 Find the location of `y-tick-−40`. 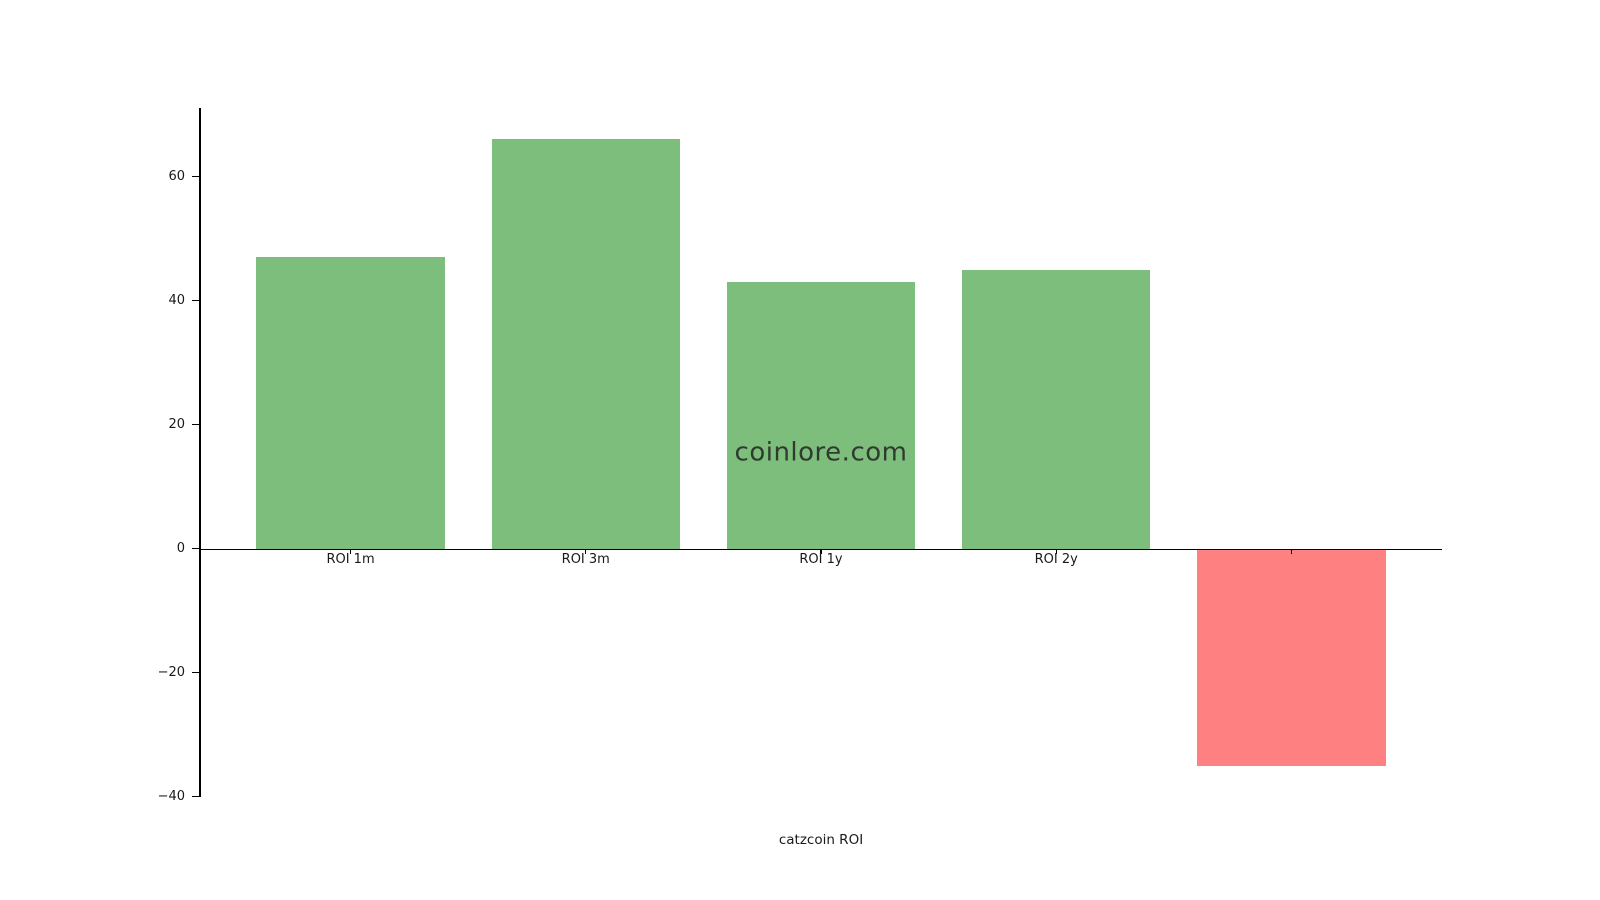

y-tick-−40 is located at coordinates (196, 797).